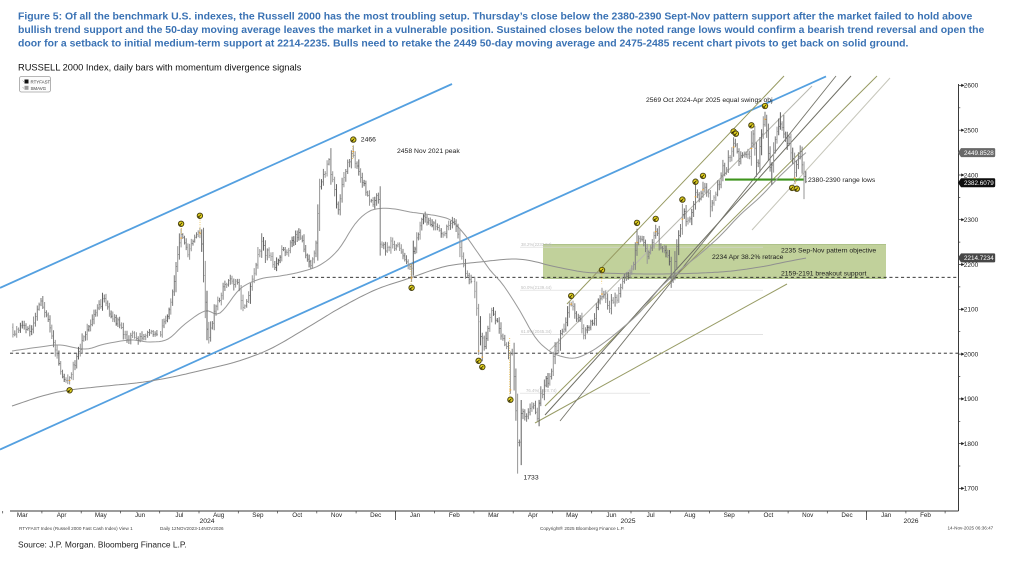  I want to click on svg-text: 2449.8528, so click(979, 153).